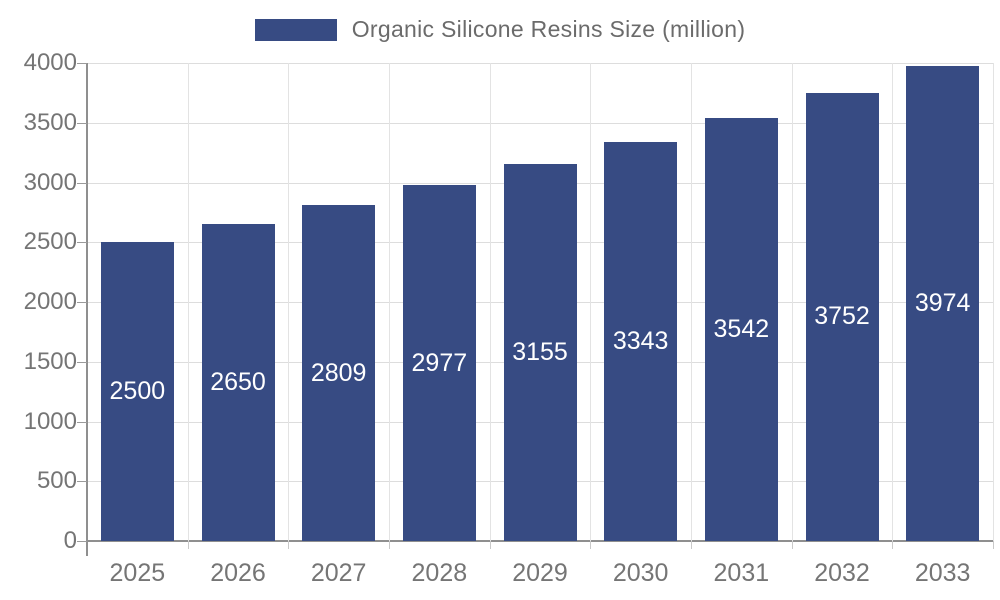  I want to click on bar-value-label: 3343, so click(640, 340).